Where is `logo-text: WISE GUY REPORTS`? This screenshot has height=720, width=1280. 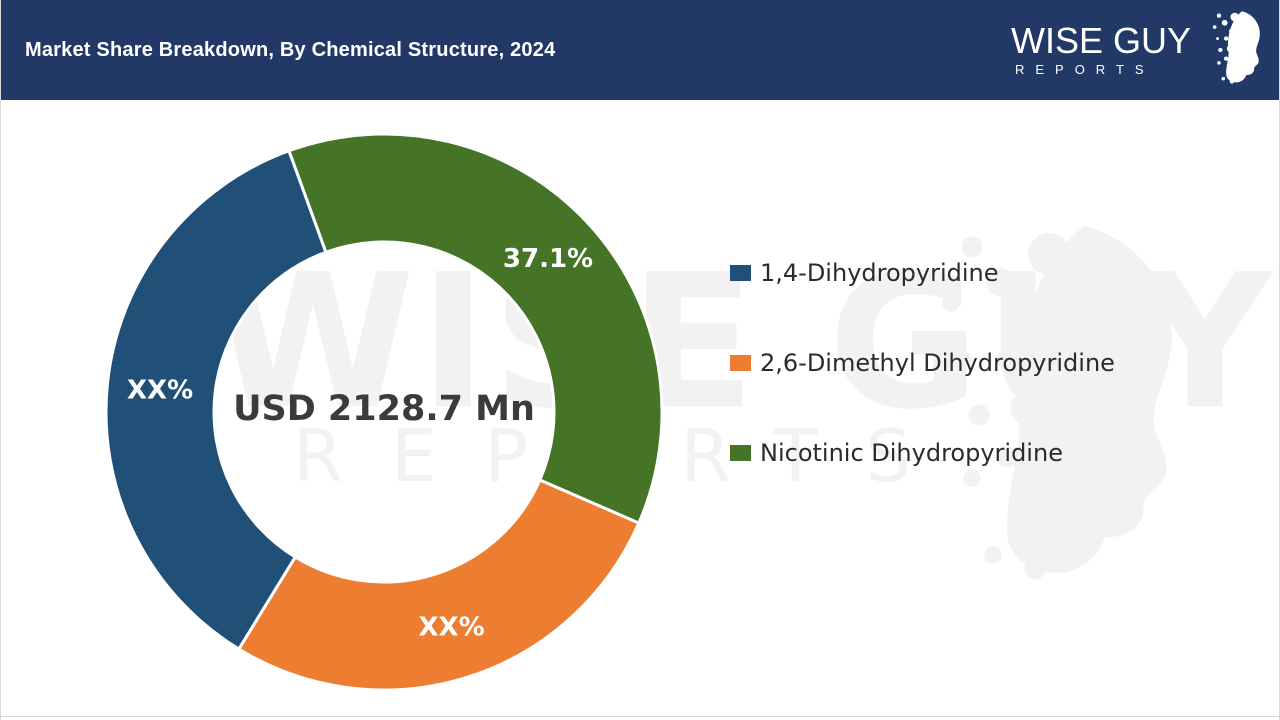 logo-text: WISE GUY REPORTS is located at coordinates (1100, 49).